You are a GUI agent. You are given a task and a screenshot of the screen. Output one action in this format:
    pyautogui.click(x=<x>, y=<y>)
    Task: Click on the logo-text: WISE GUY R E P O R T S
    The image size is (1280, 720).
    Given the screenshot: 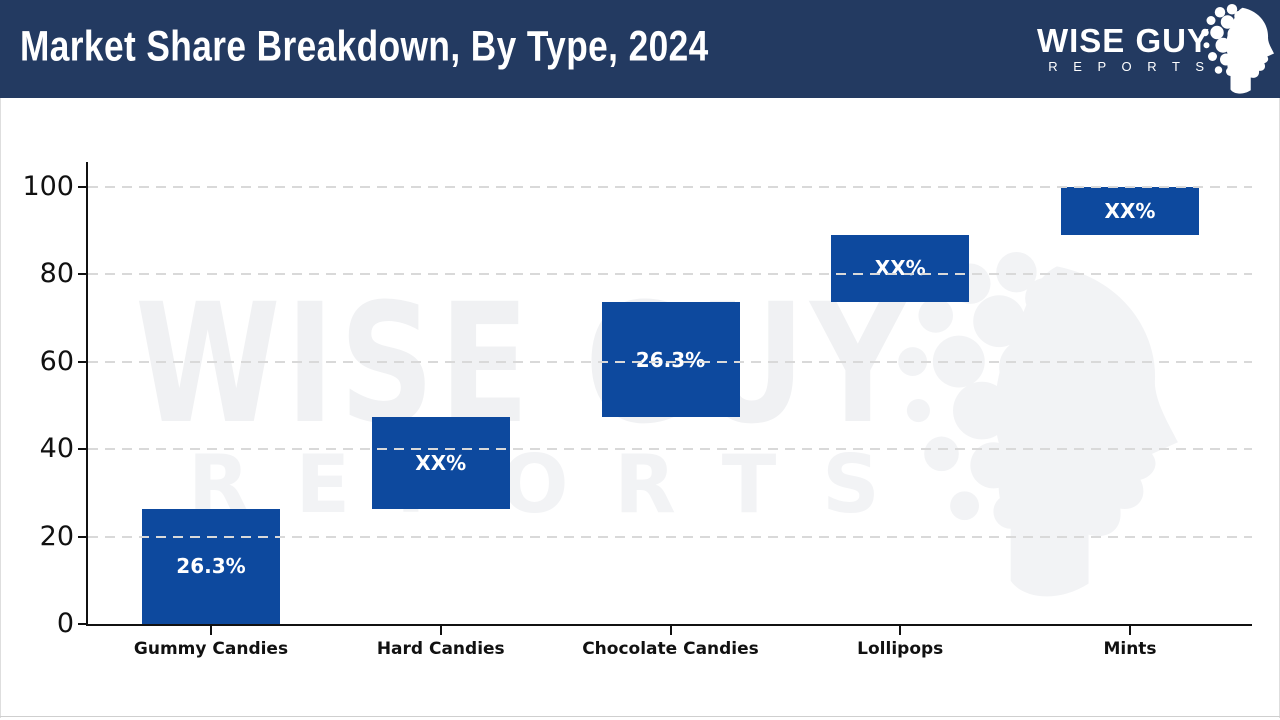 What is the action you would take?
    pyautogui.click(x=1123, y=48)
    